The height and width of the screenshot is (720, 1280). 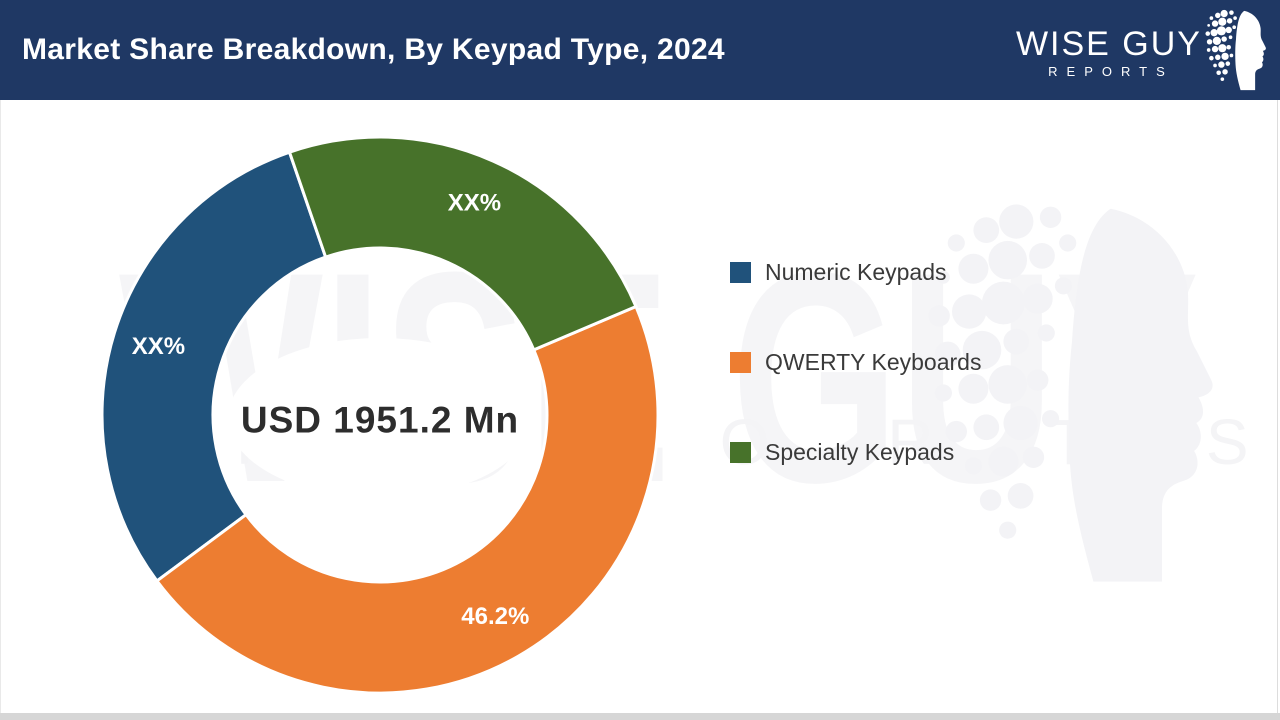 What do you see at coordinates (495, 616) in the screenshot?
I see `slice-label: 46.2%` at bounding box center [495, 616].